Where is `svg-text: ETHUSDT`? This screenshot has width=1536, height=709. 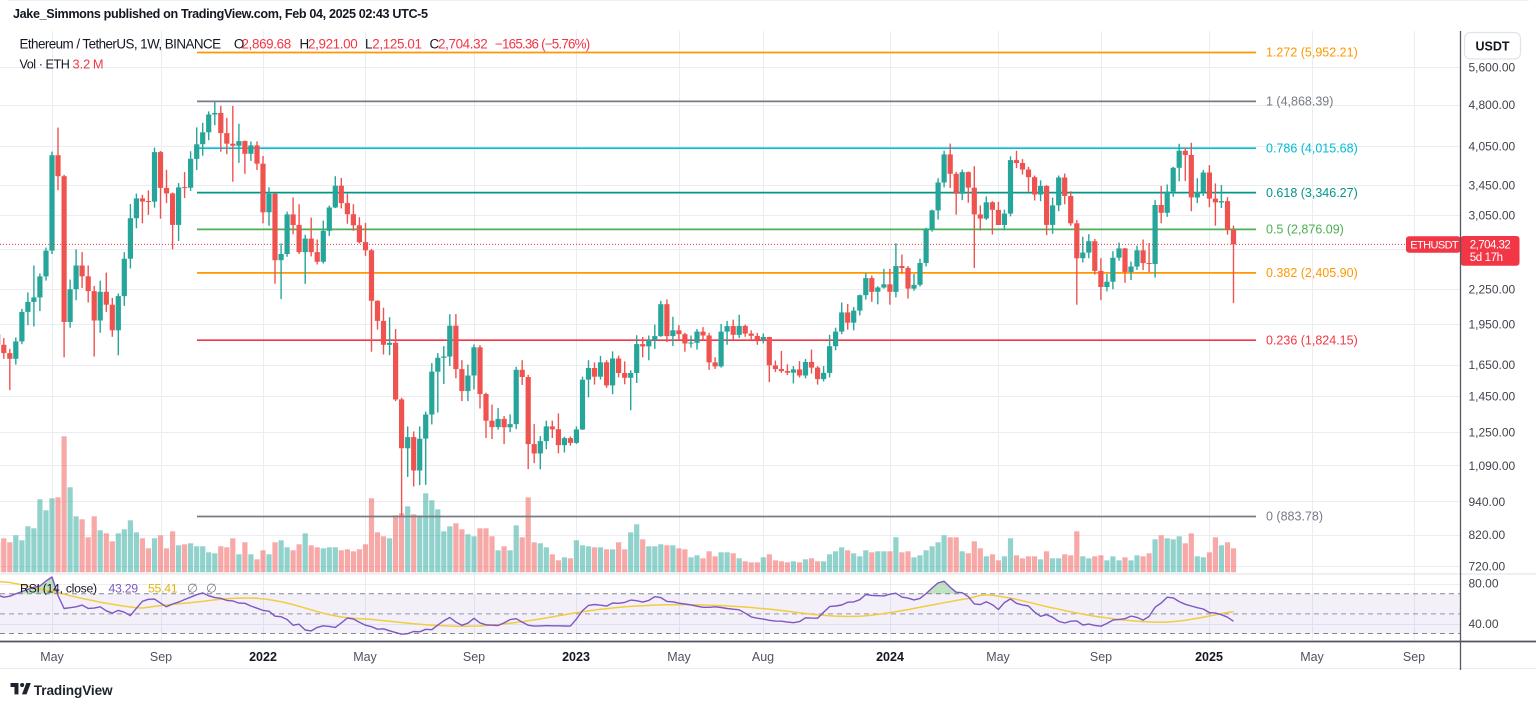 svg-text: ETHUSDT is located at coordinates (1434, 246).